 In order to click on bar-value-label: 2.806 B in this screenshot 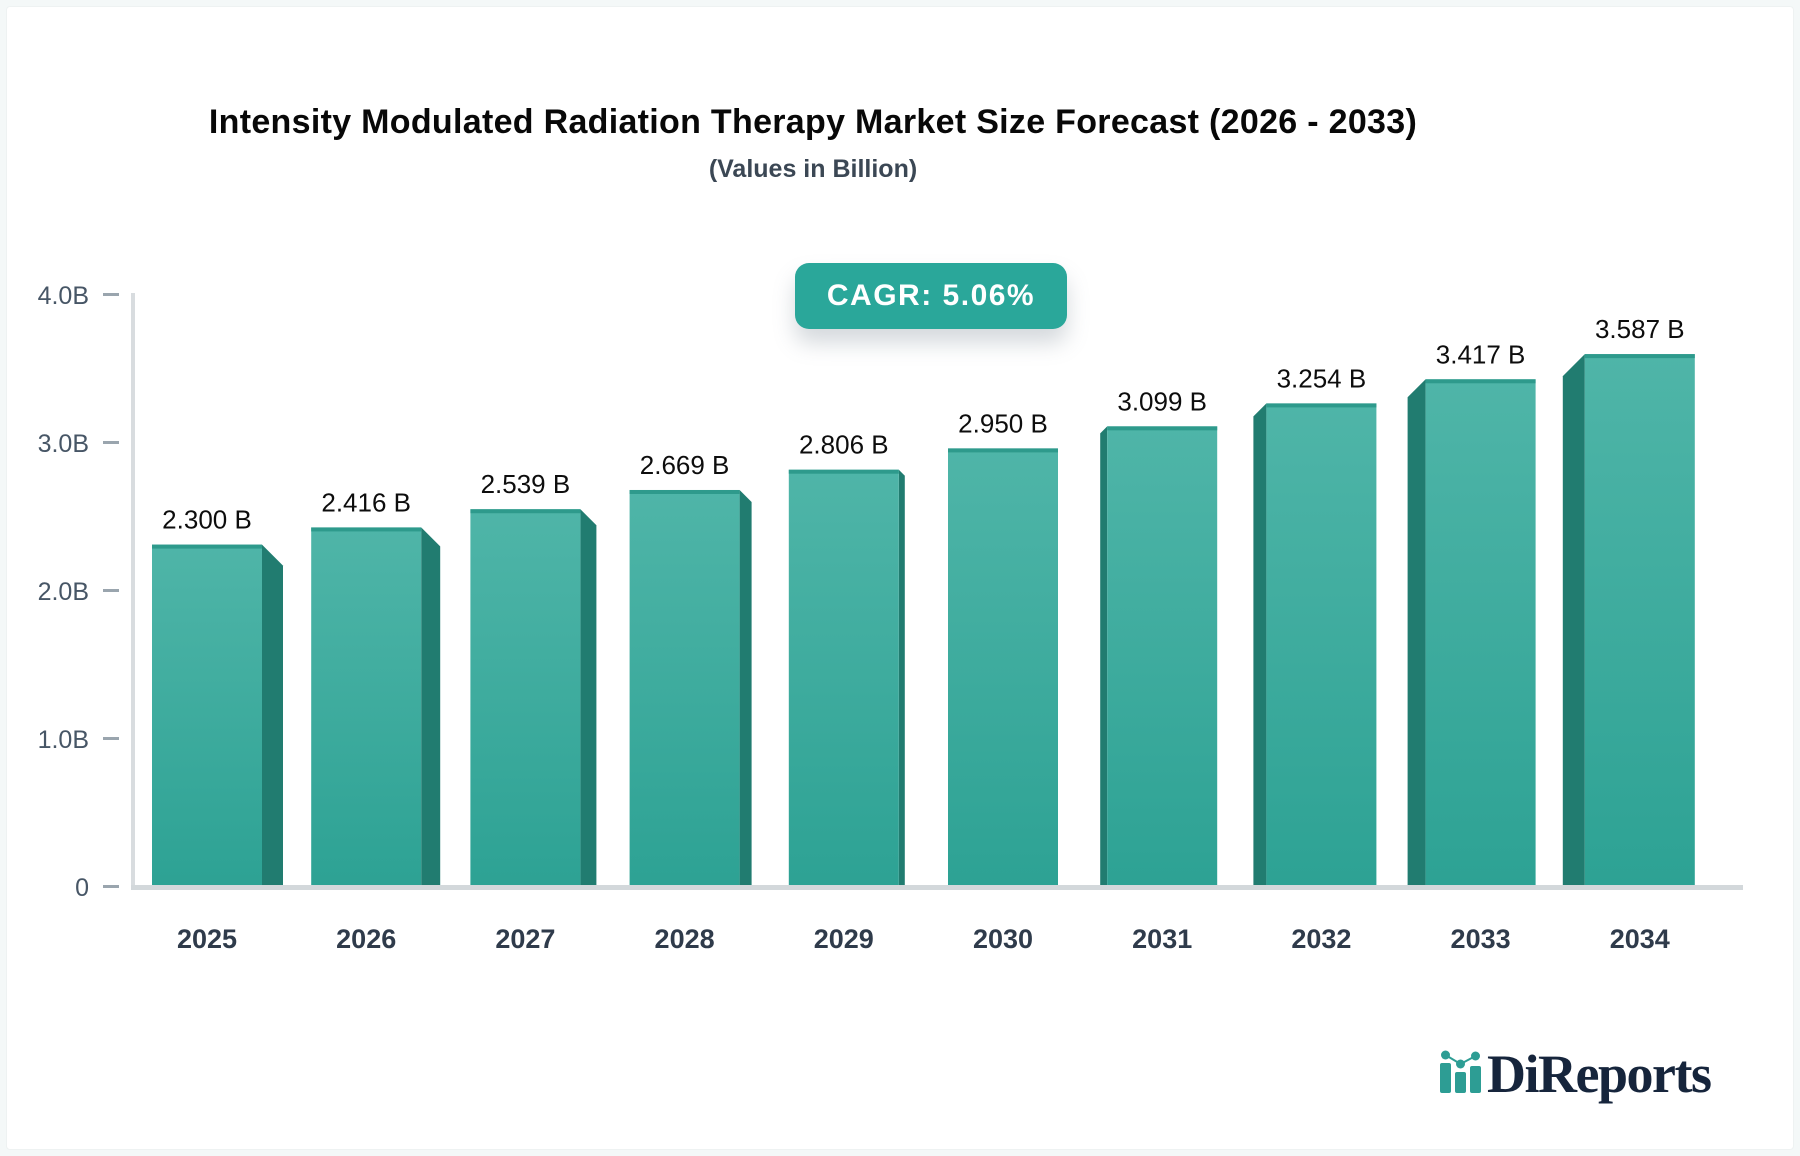, I will do `click(844, 445)`.